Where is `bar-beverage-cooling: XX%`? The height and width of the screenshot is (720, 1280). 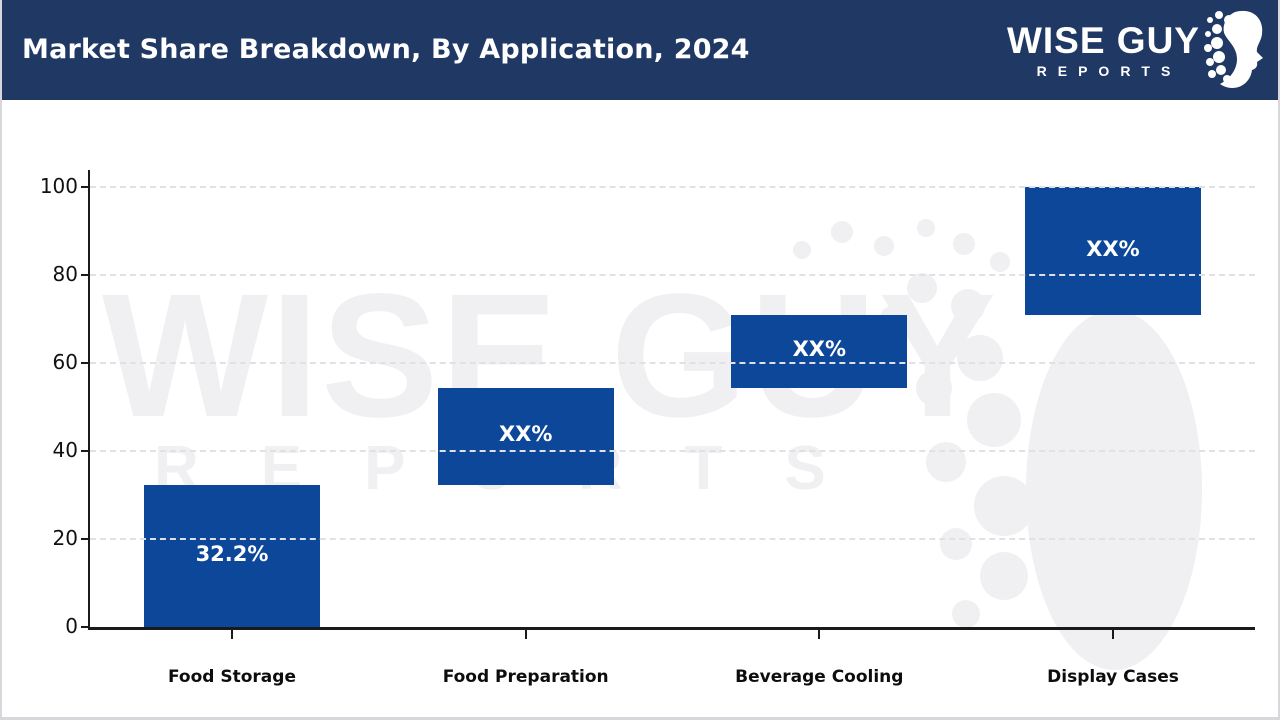 bar-beverage-cooling: XX% is located at coordinates (819, 351).